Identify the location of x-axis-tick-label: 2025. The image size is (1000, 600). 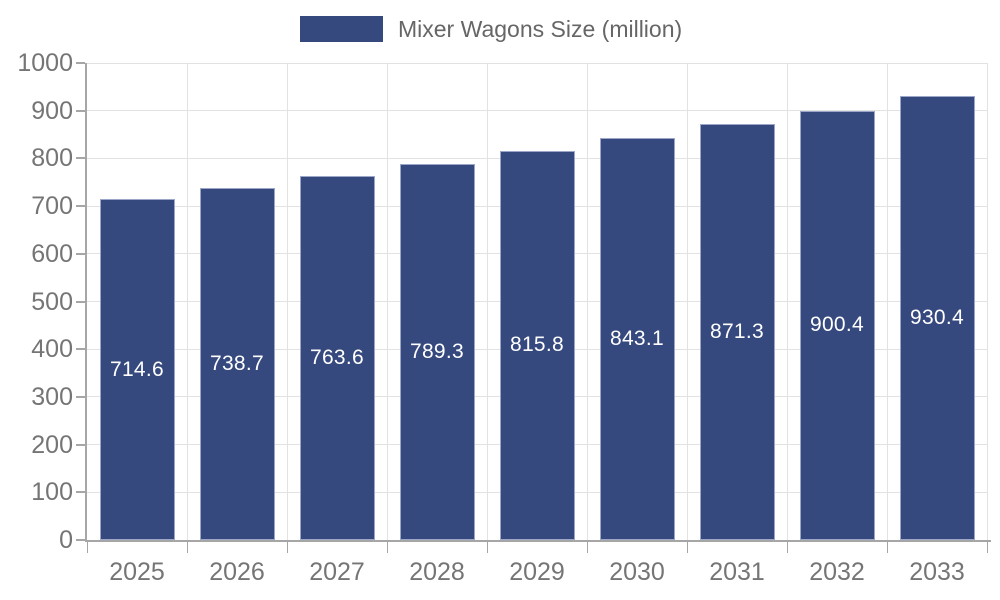
(137, 572).